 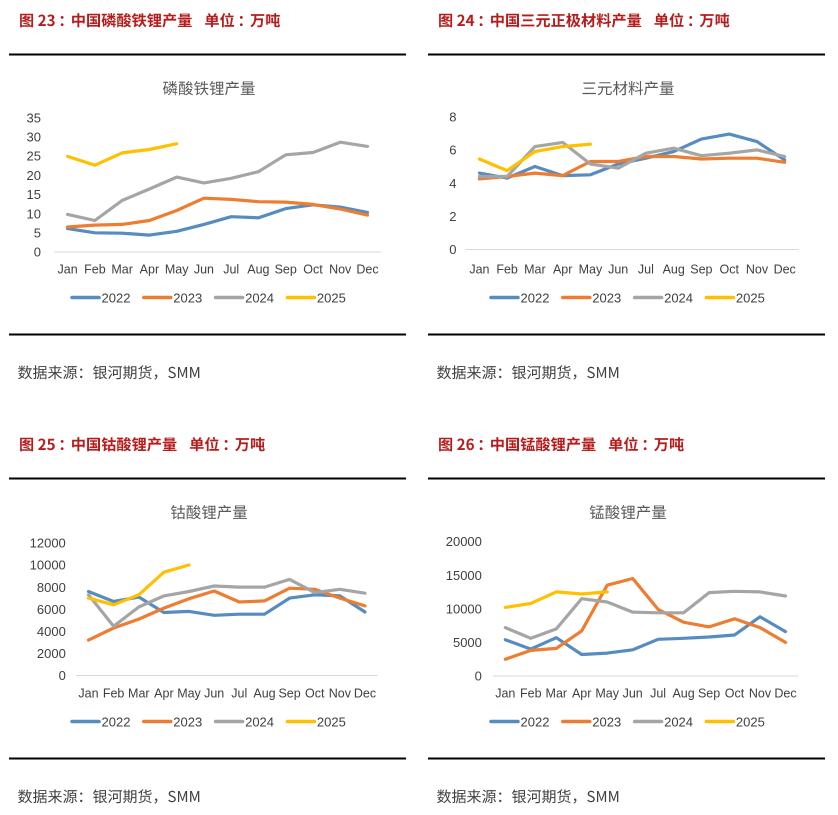 What do you see at coordinates (452, 116) in the screenshot?
I see `svg-text: 8` at bounding box center [452, 116].